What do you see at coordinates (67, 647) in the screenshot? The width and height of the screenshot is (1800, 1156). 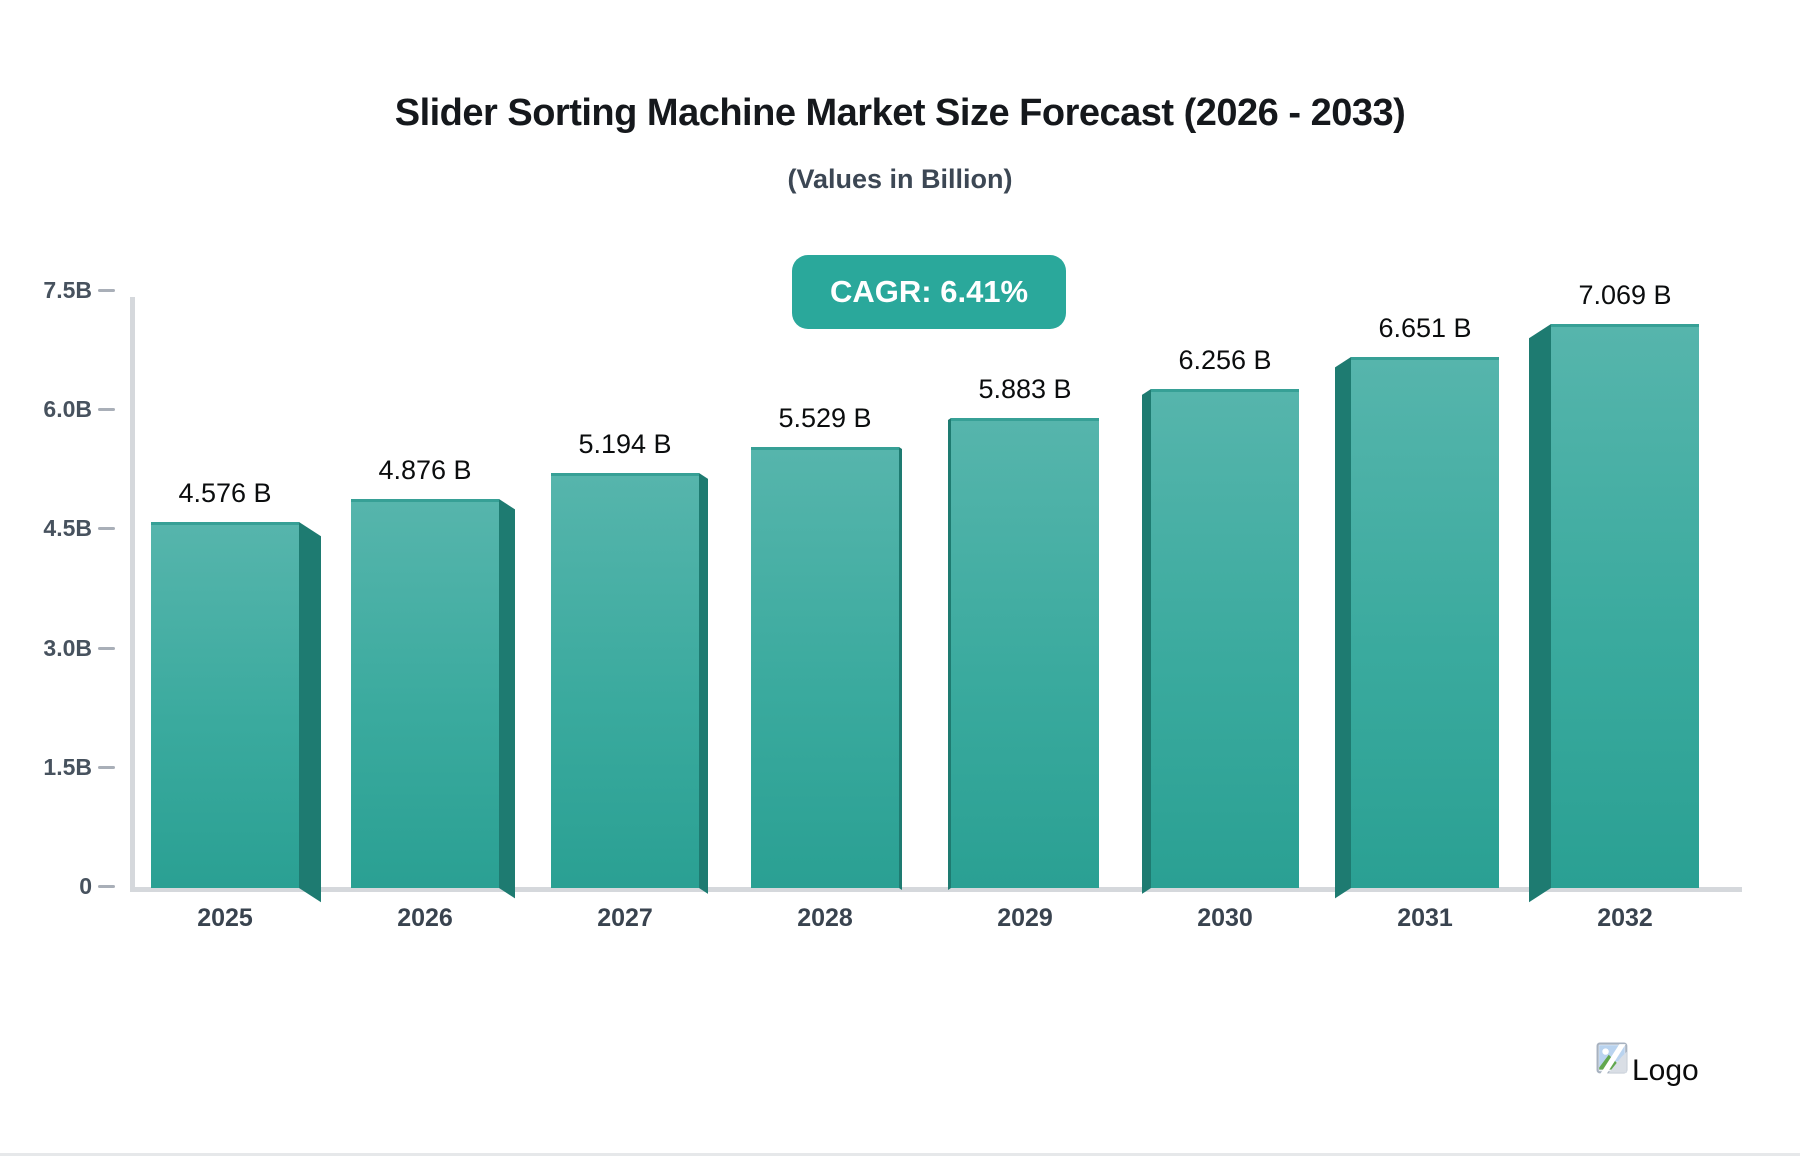 I see `y-axis-tick-label: 3.0B` at bounding box center [67, 647].